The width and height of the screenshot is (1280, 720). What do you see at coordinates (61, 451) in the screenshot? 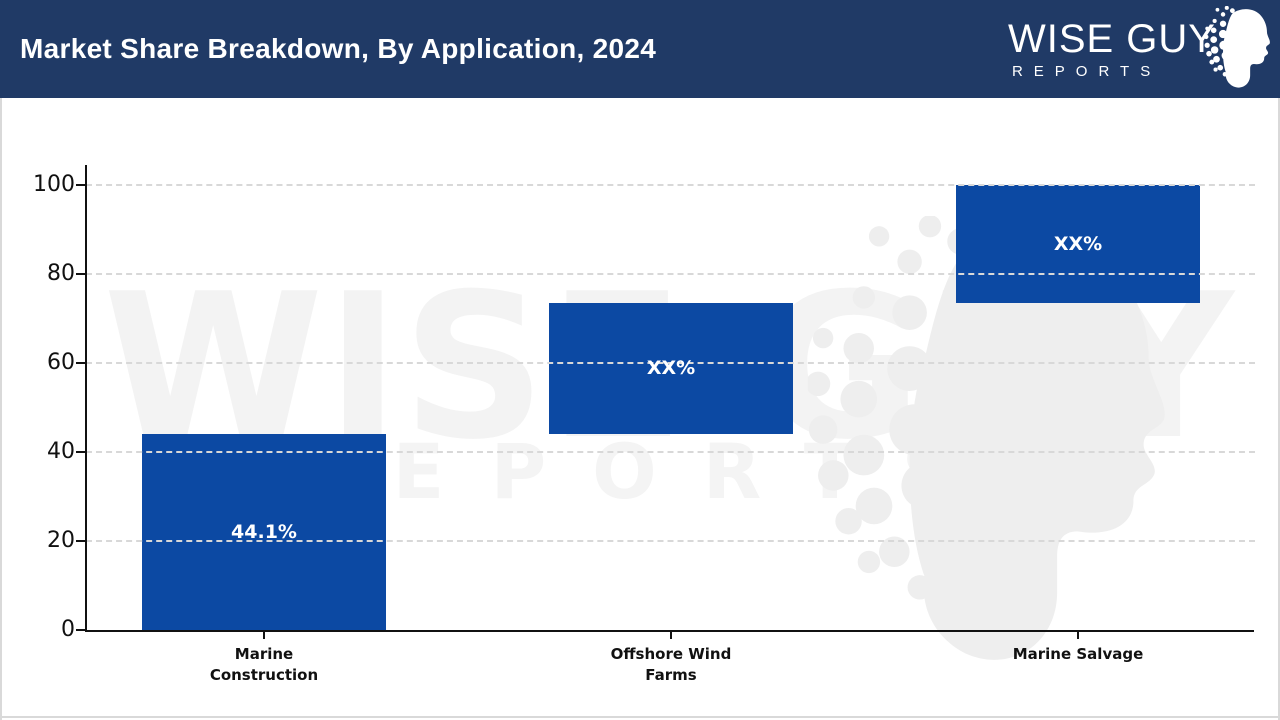
I see `y-tick-label: 40` at bounding box center [61, 451].